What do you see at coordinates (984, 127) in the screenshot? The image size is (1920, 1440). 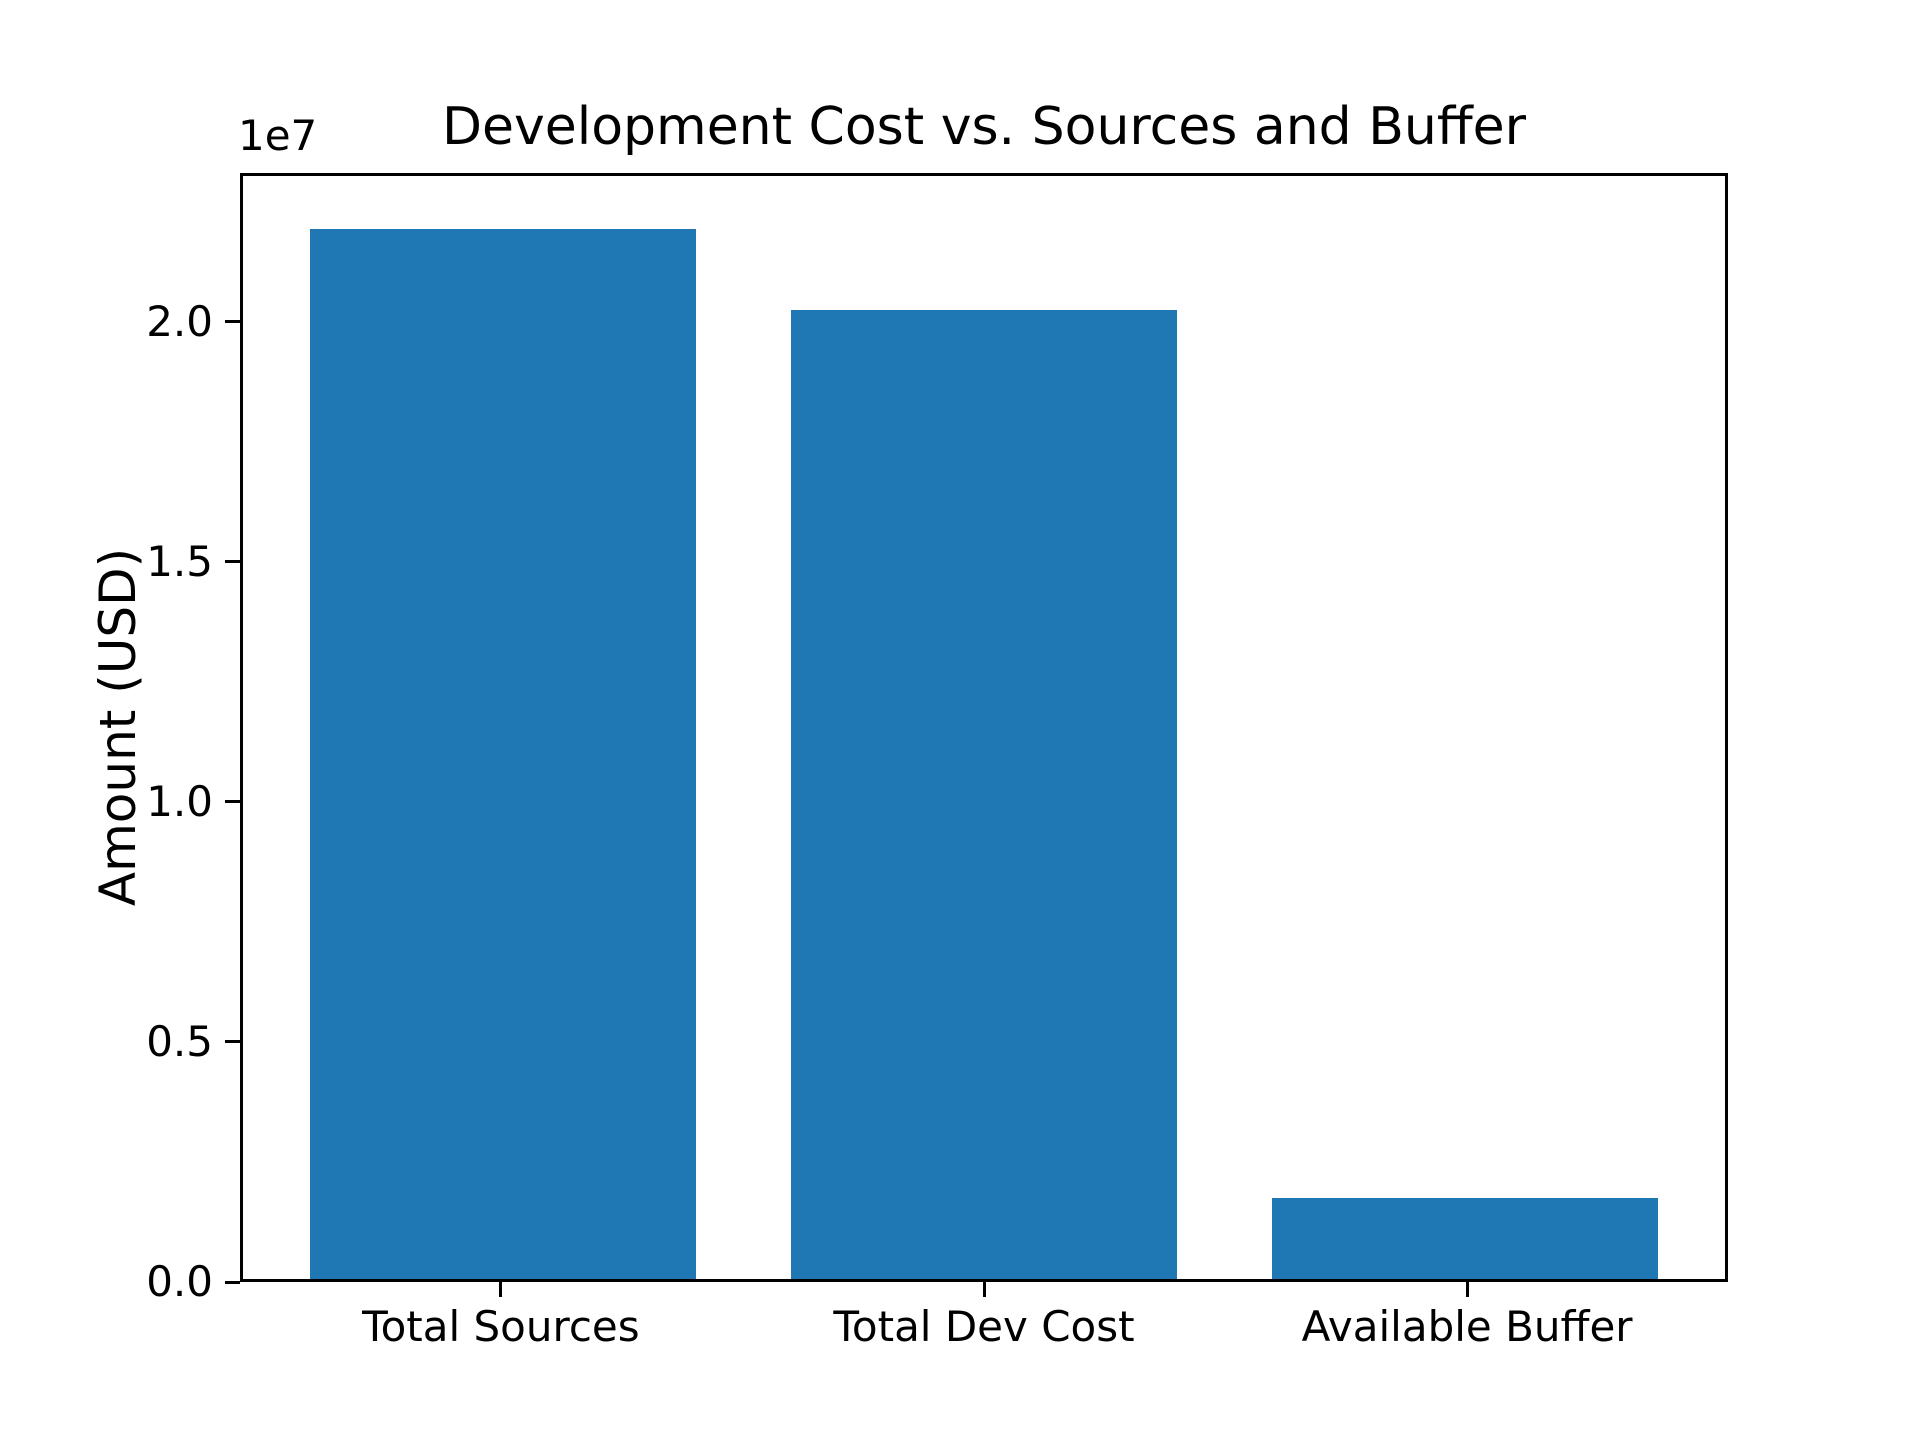 I see `chart-title: Development Cost vs. Sources and Buffer` at bounding box center [984, 127].